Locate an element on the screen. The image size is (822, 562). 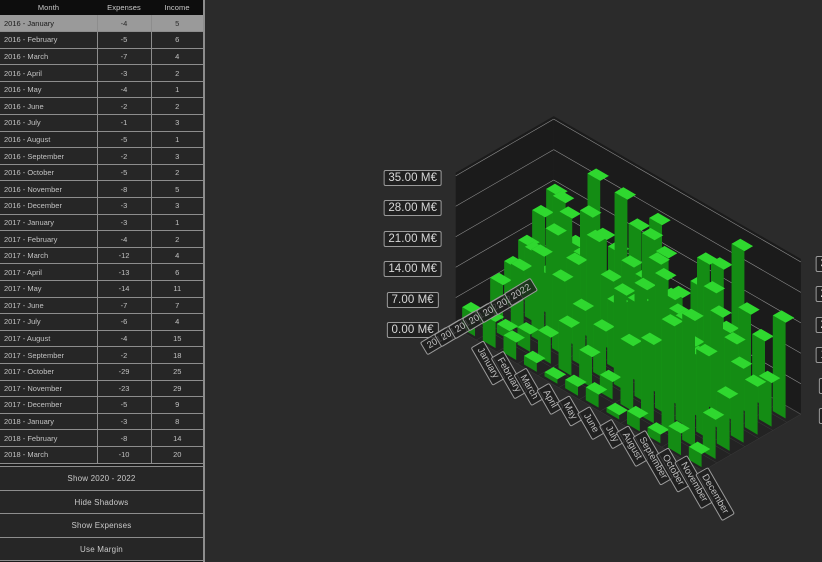
cell-expenses: -7 is located at coordinates (124, 57).